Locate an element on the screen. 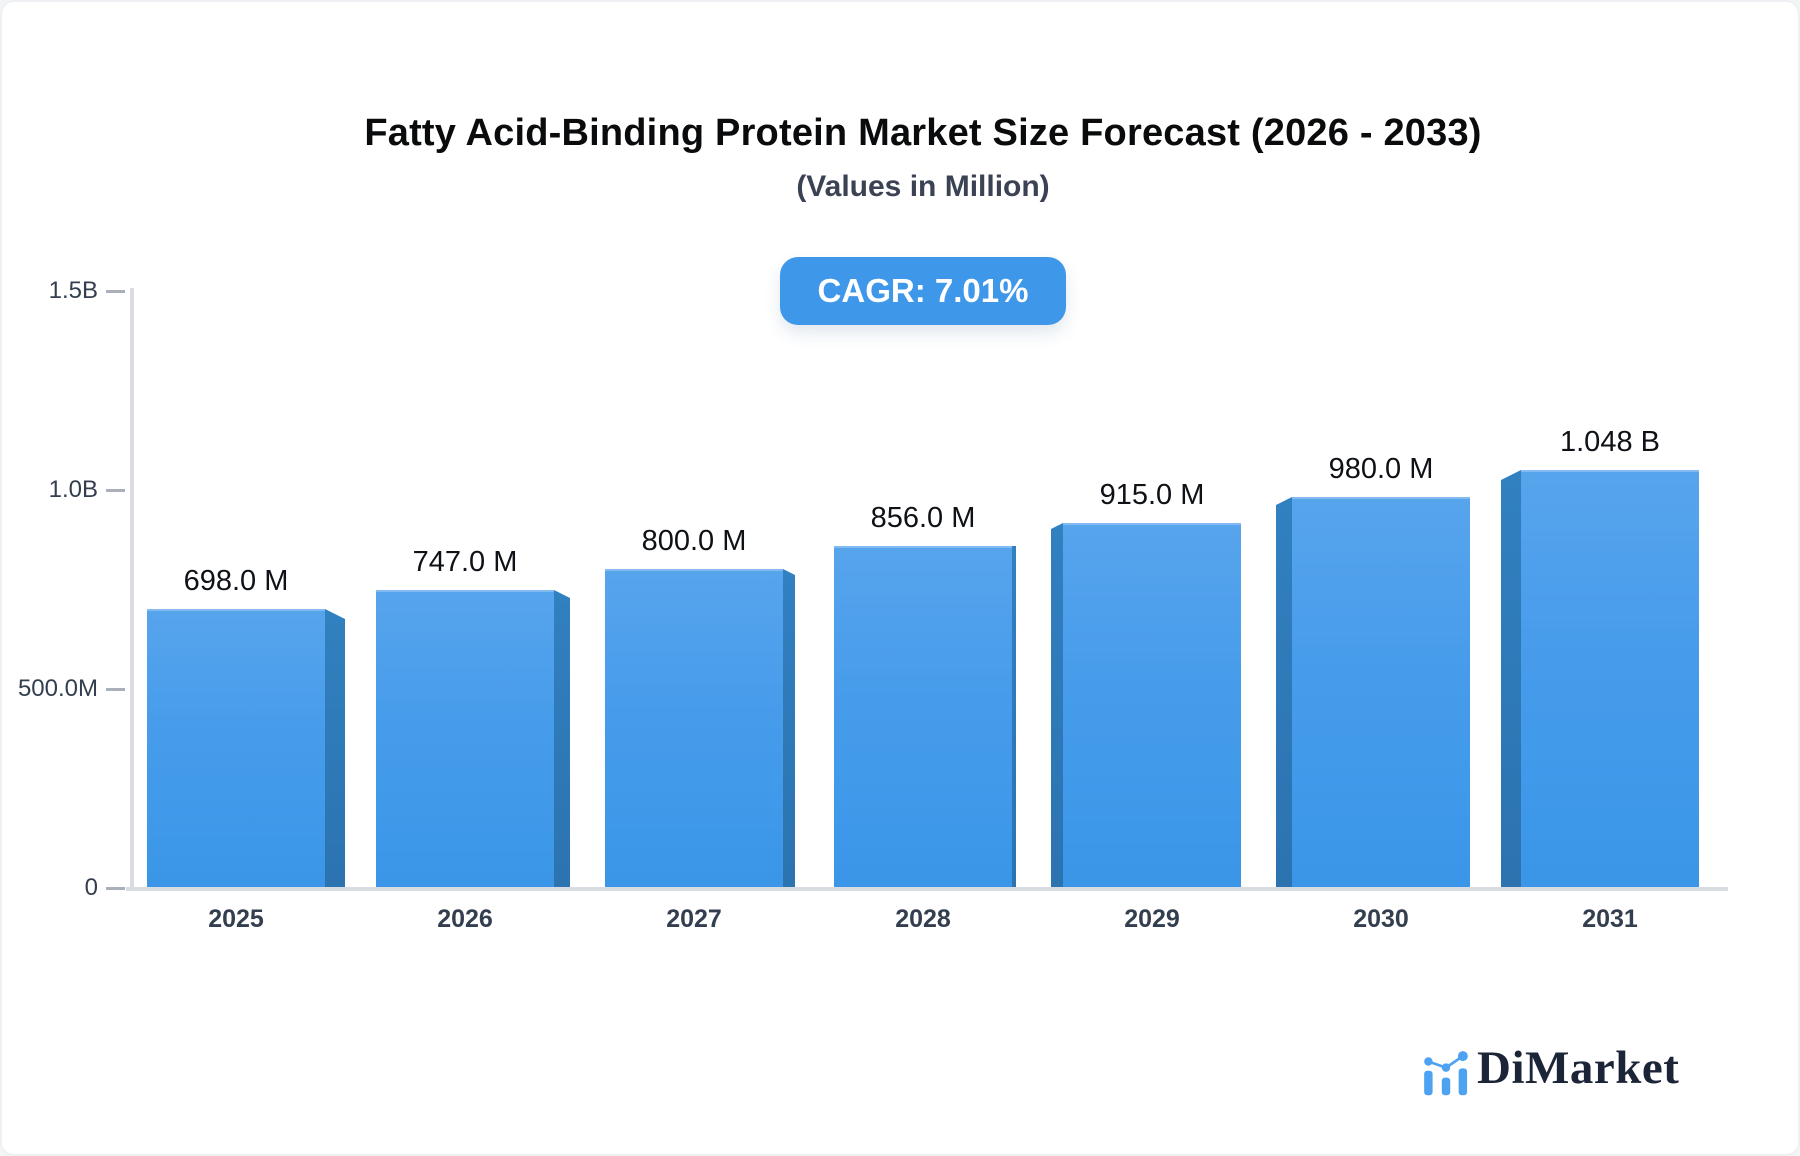  y-axis-line is located at coordinates (132, 589).